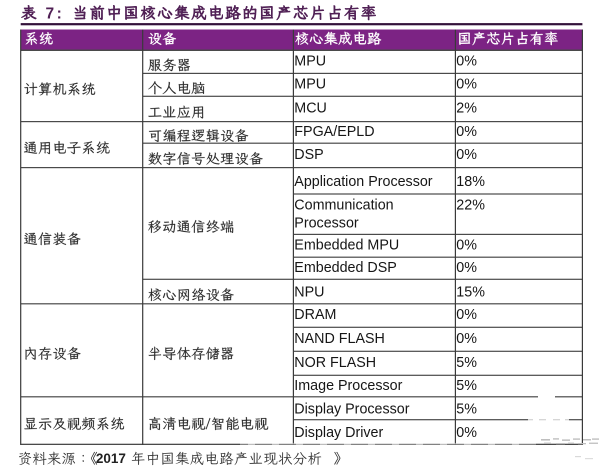 This screenshot has height=470, width=600. Describe the element at coordinates (343, 205) in the screenshot. I see `svg-text: Communication` at that location.